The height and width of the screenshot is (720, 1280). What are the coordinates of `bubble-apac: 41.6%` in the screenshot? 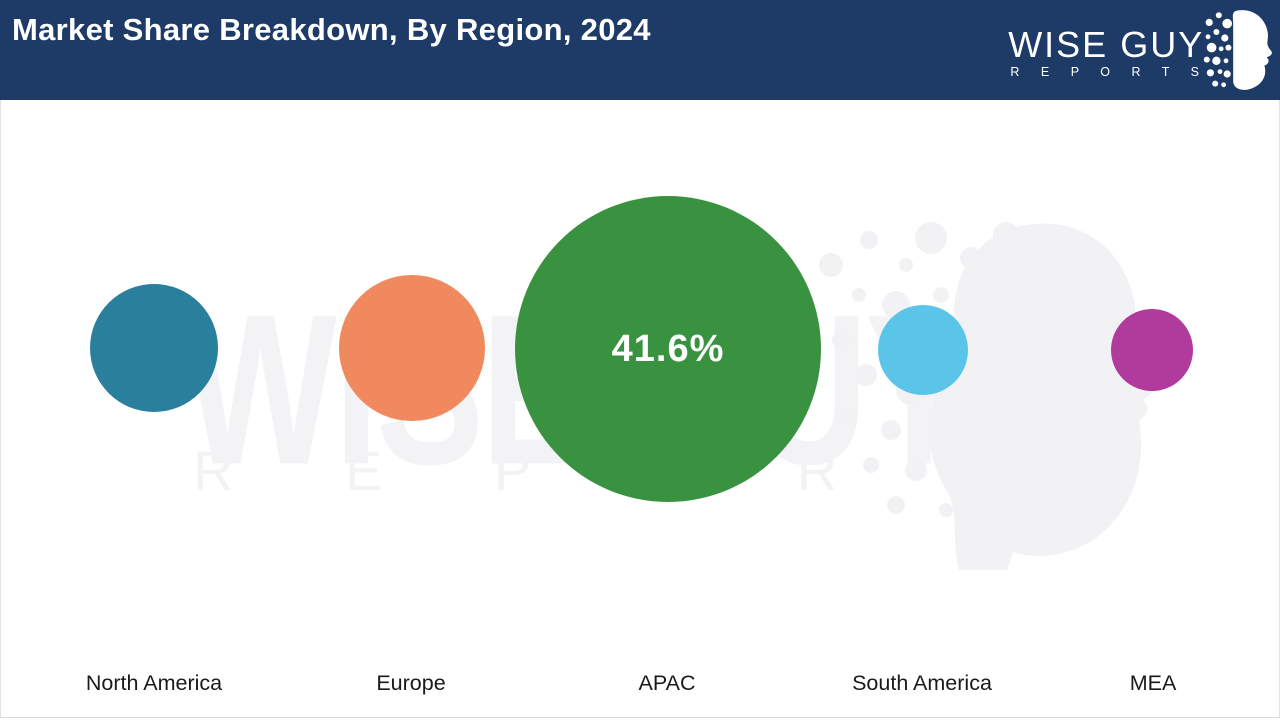 It's located at (668, 349).